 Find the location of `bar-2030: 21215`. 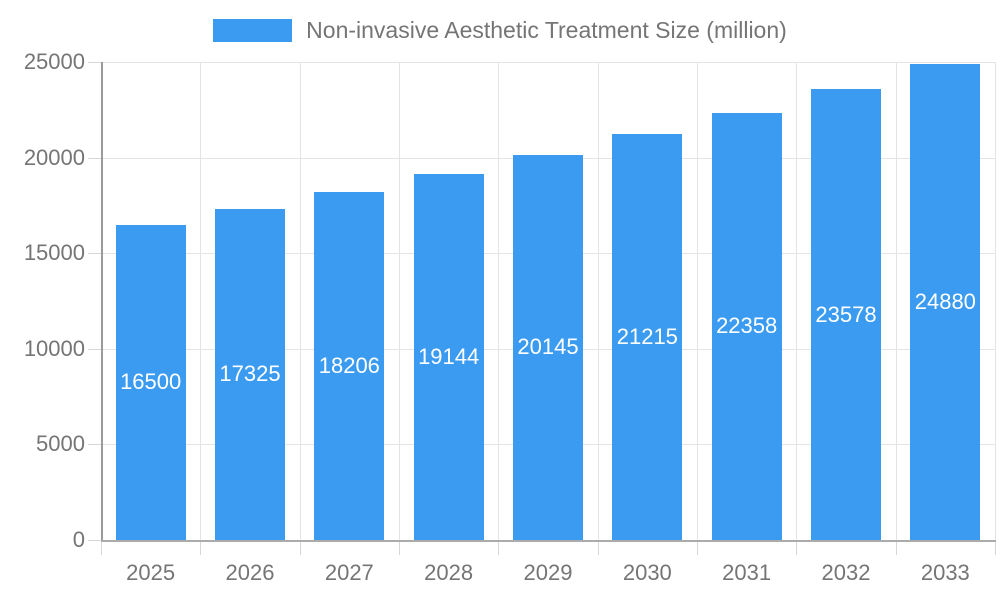

bar-2030: 21215 is located at coordinates (647, 337).